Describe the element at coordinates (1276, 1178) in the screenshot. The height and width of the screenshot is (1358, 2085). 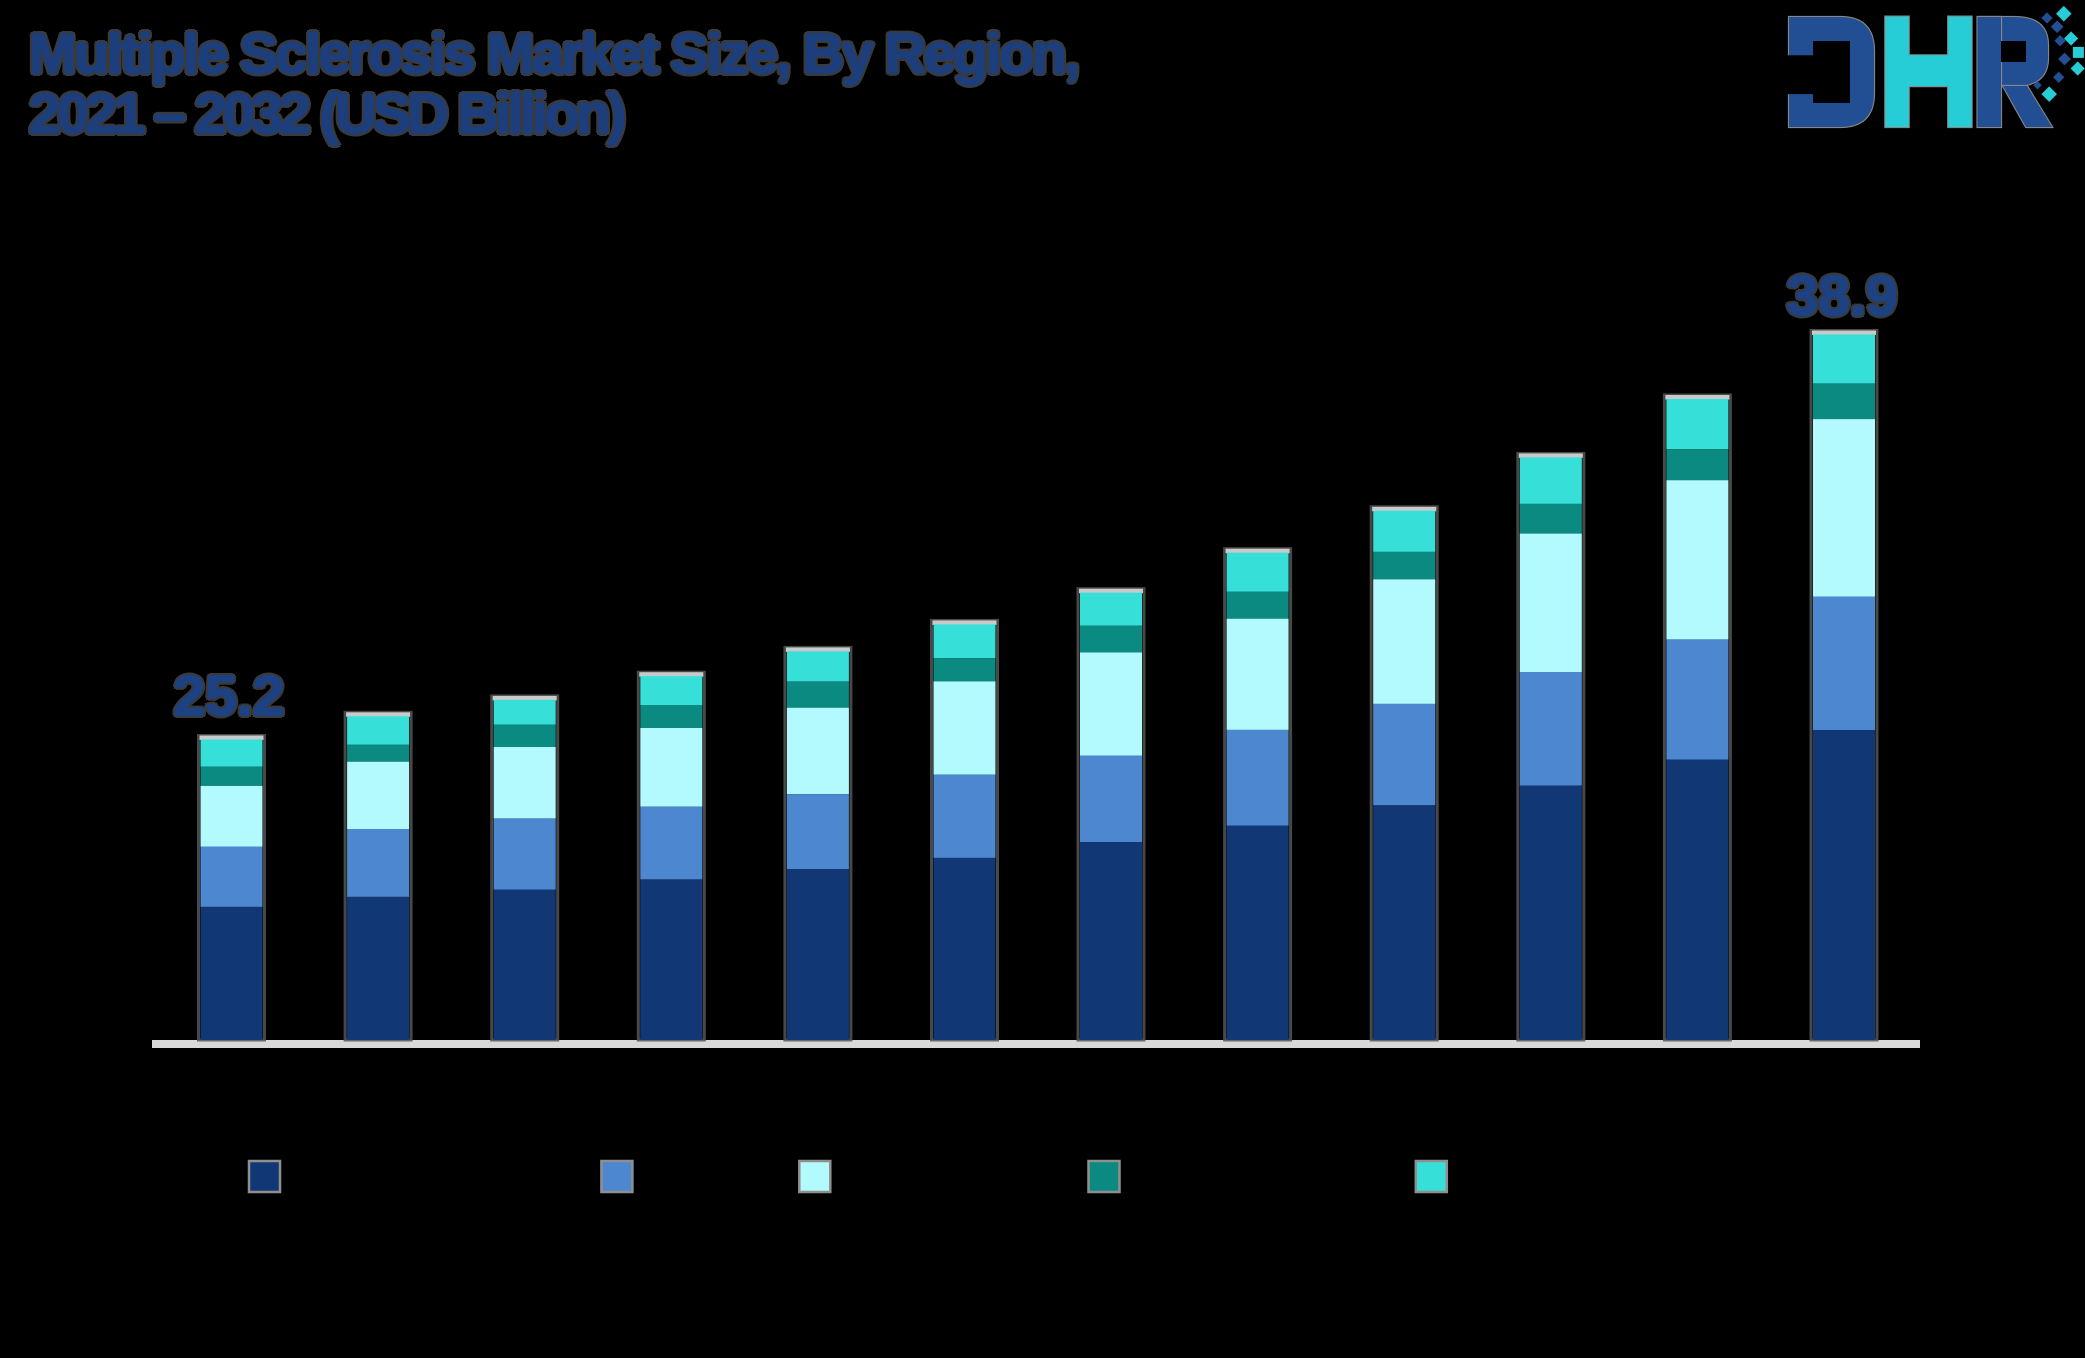
I see `svg-text: Middle East & Africa` at that location.